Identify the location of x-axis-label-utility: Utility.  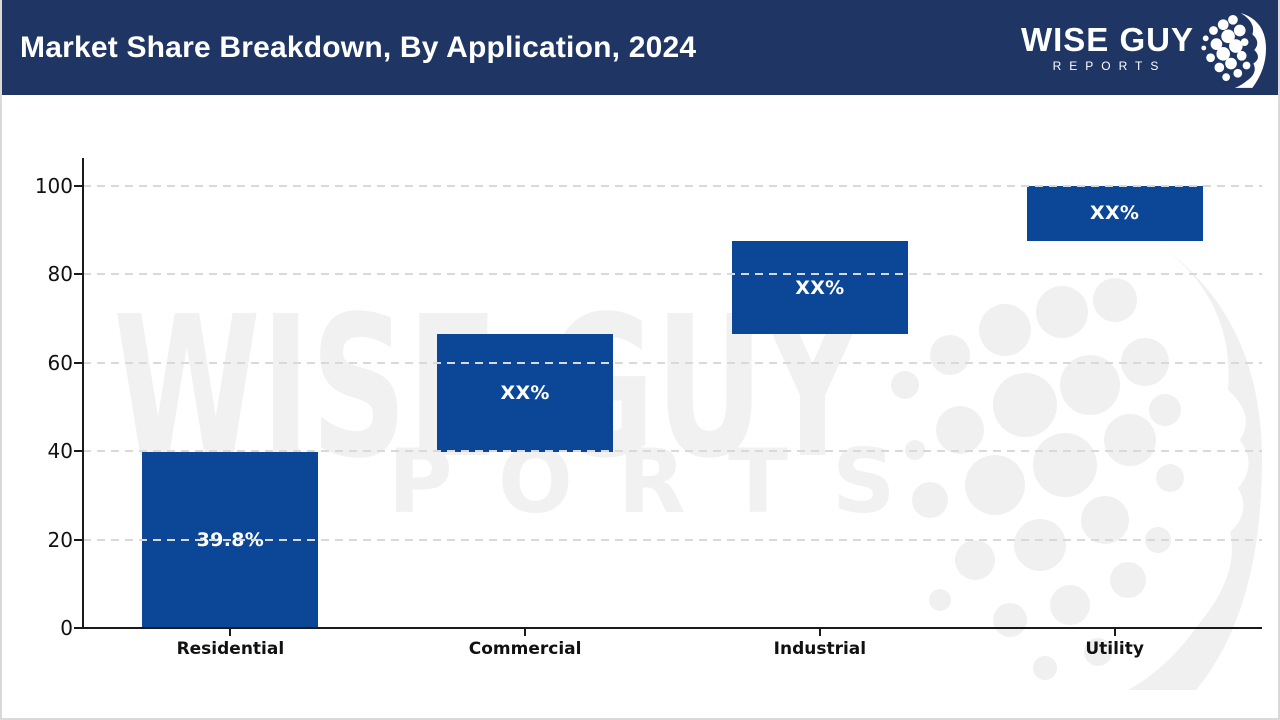
(1114, 649).